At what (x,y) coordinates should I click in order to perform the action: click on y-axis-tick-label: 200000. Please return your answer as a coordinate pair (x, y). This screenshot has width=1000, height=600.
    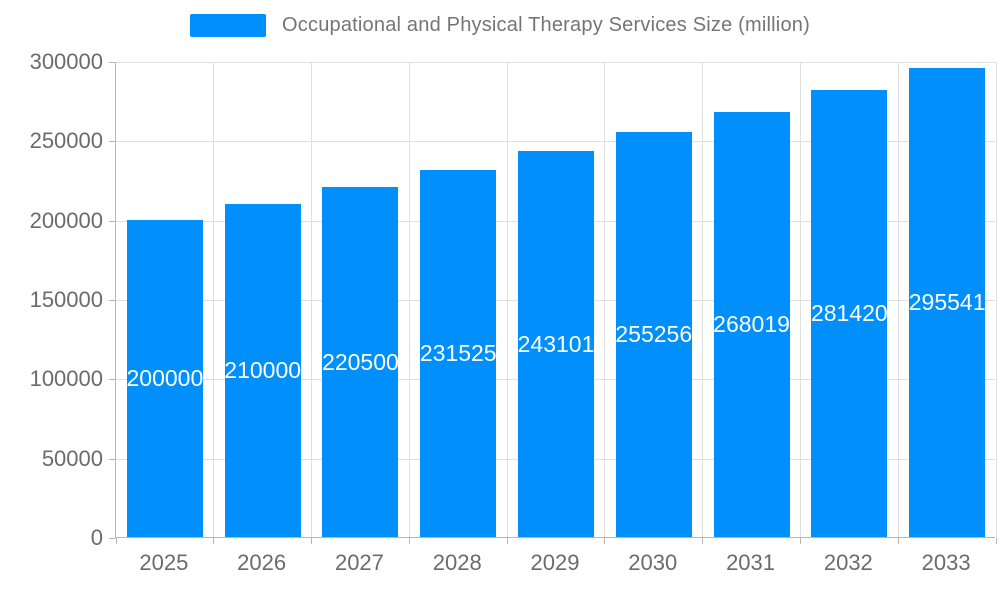
    Looking at the image, I should click on (66, 220).